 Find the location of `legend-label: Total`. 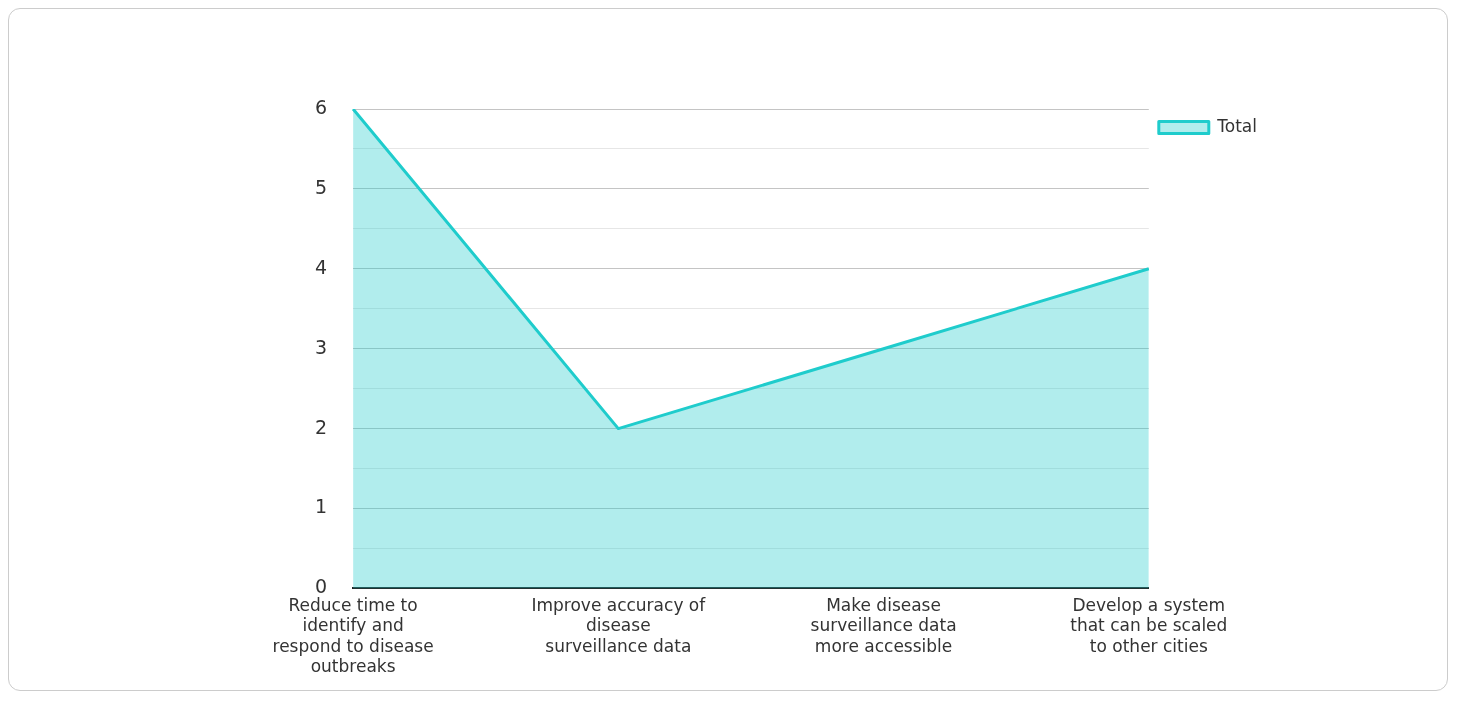

legend-label: Total is located at coordinates (1236, 125).